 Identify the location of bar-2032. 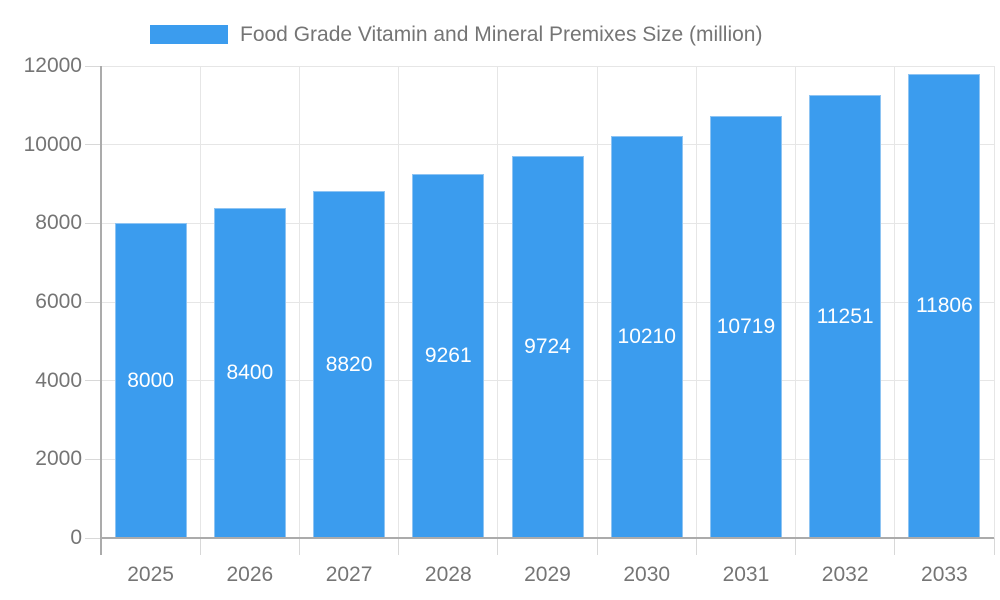
(845, 316).